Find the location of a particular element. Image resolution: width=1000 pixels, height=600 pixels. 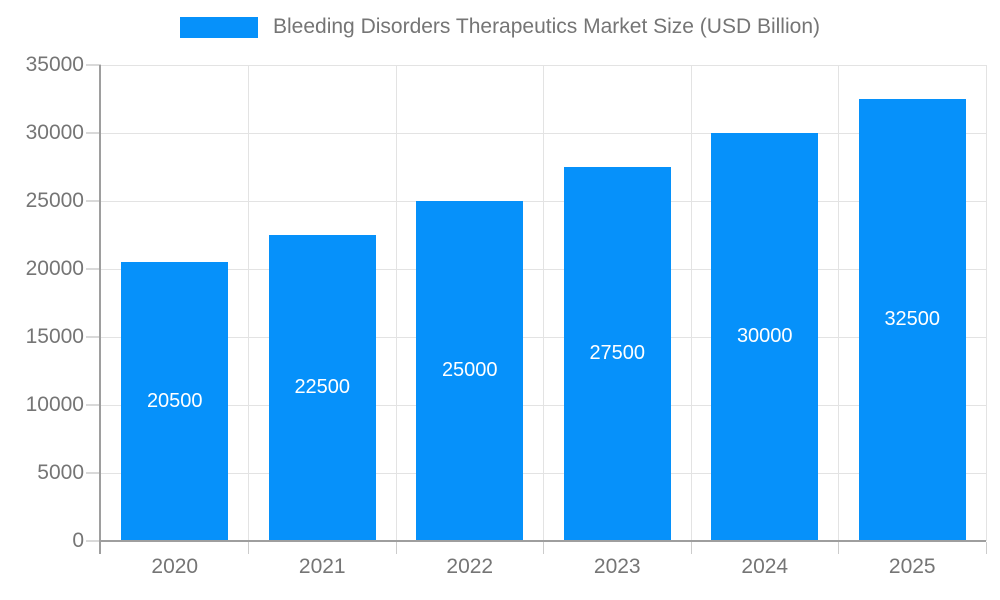

legend-swatch is located at coordinates (219, 27).